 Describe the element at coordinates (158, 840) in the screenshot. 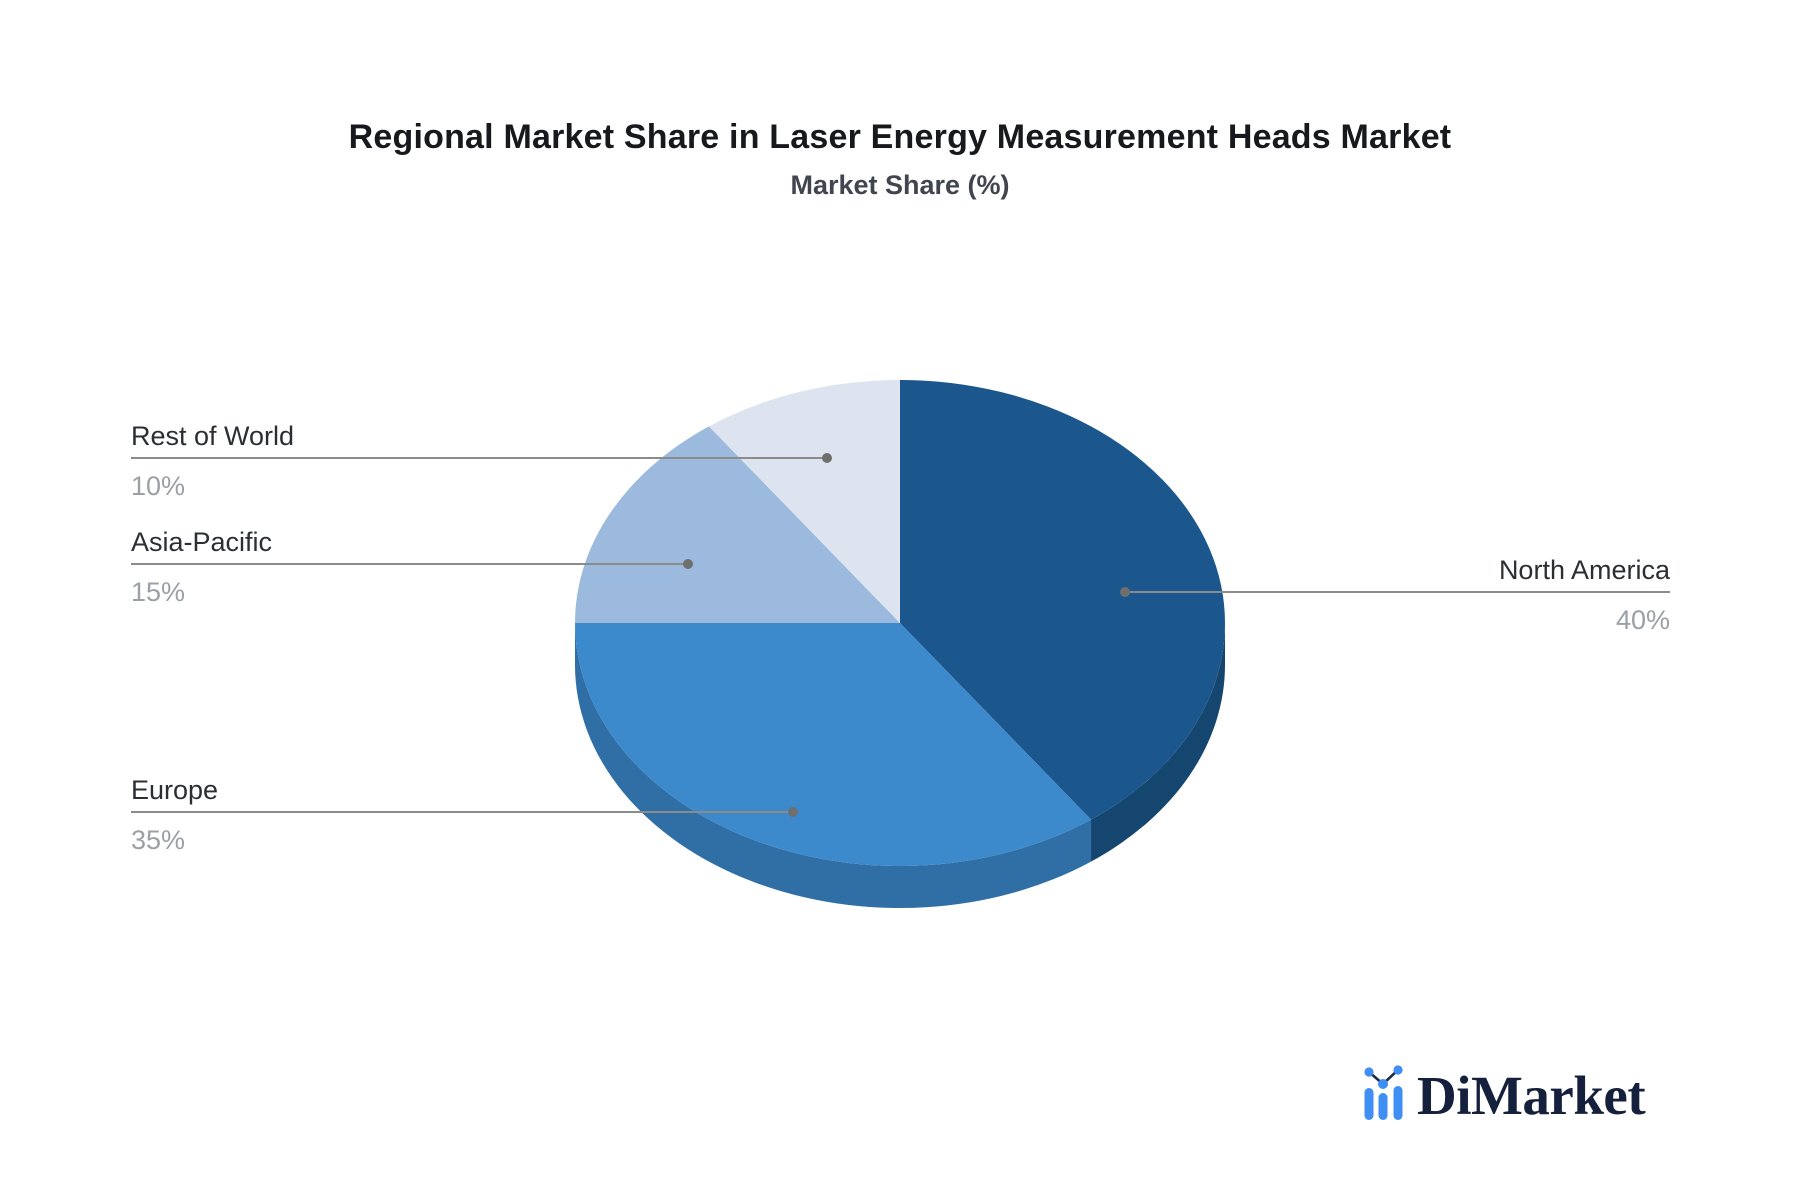

I see `callout-value-europe: 35%` at that location.